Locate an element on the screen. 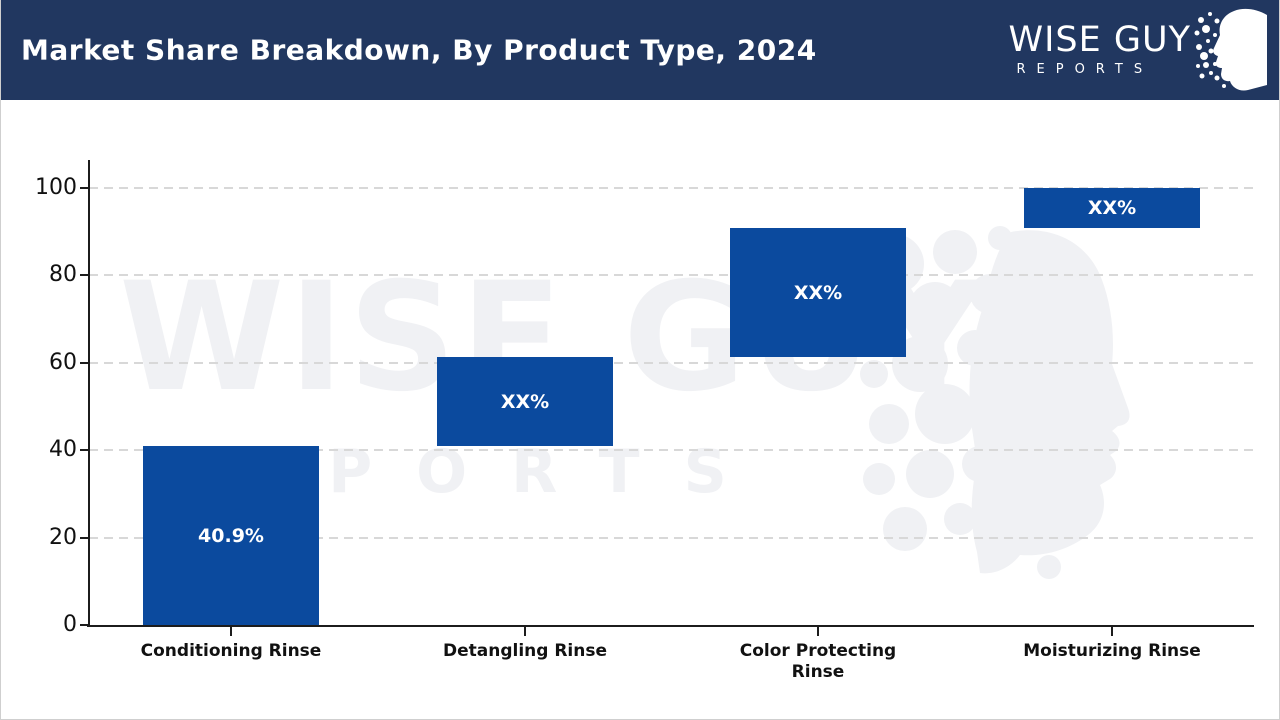 This screenshot has height=720, width=1280. y-tick-label: 20 is located at coordinates (63, 537).